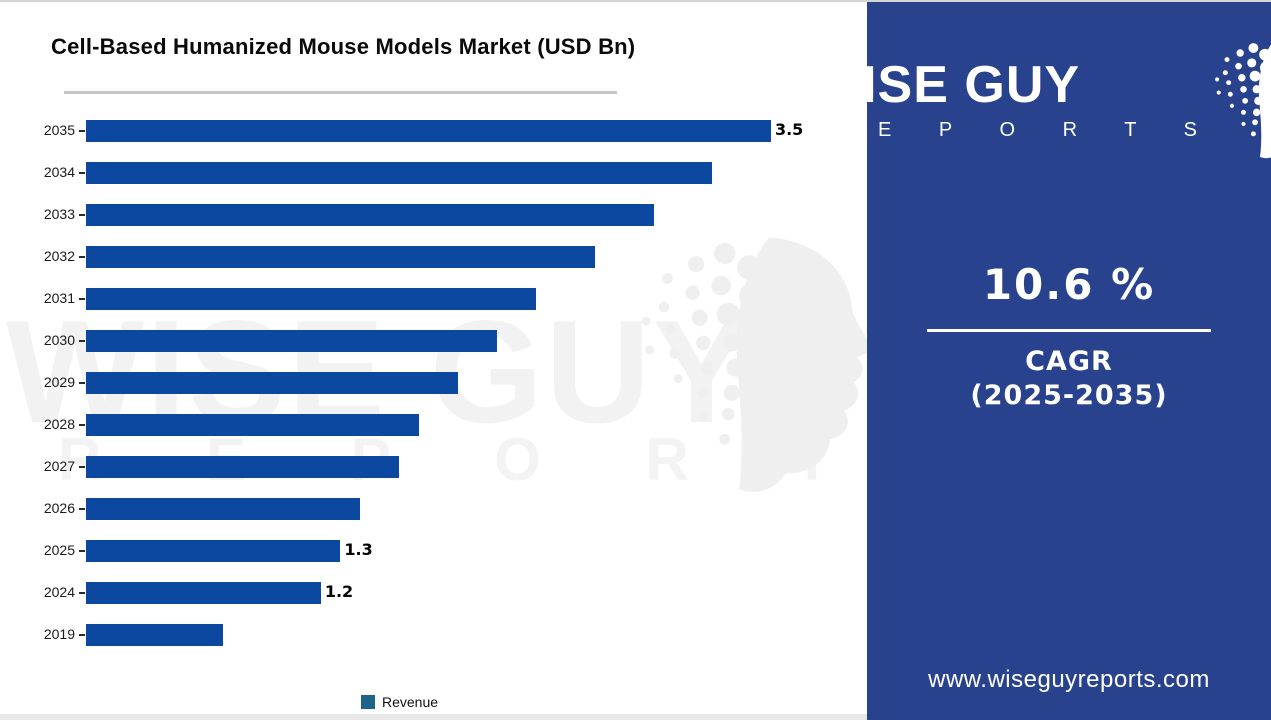 This screenshot has width=1271, height=720. Describe the element at coordinates (339, 591) in the screenshot. I see `bar-value-label: 1.2` at that location.